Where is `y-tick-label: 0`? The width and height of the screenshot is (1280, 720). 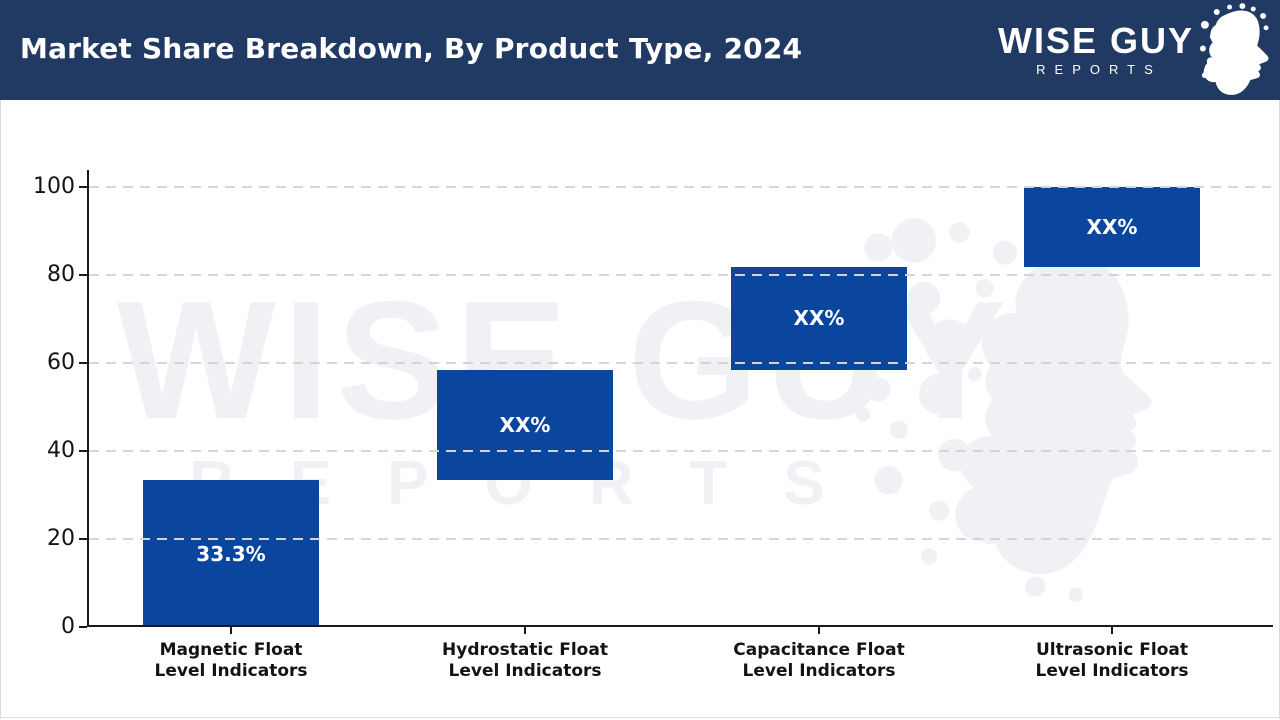 y-tick-label: 0 is located at coordinates (68, 626).